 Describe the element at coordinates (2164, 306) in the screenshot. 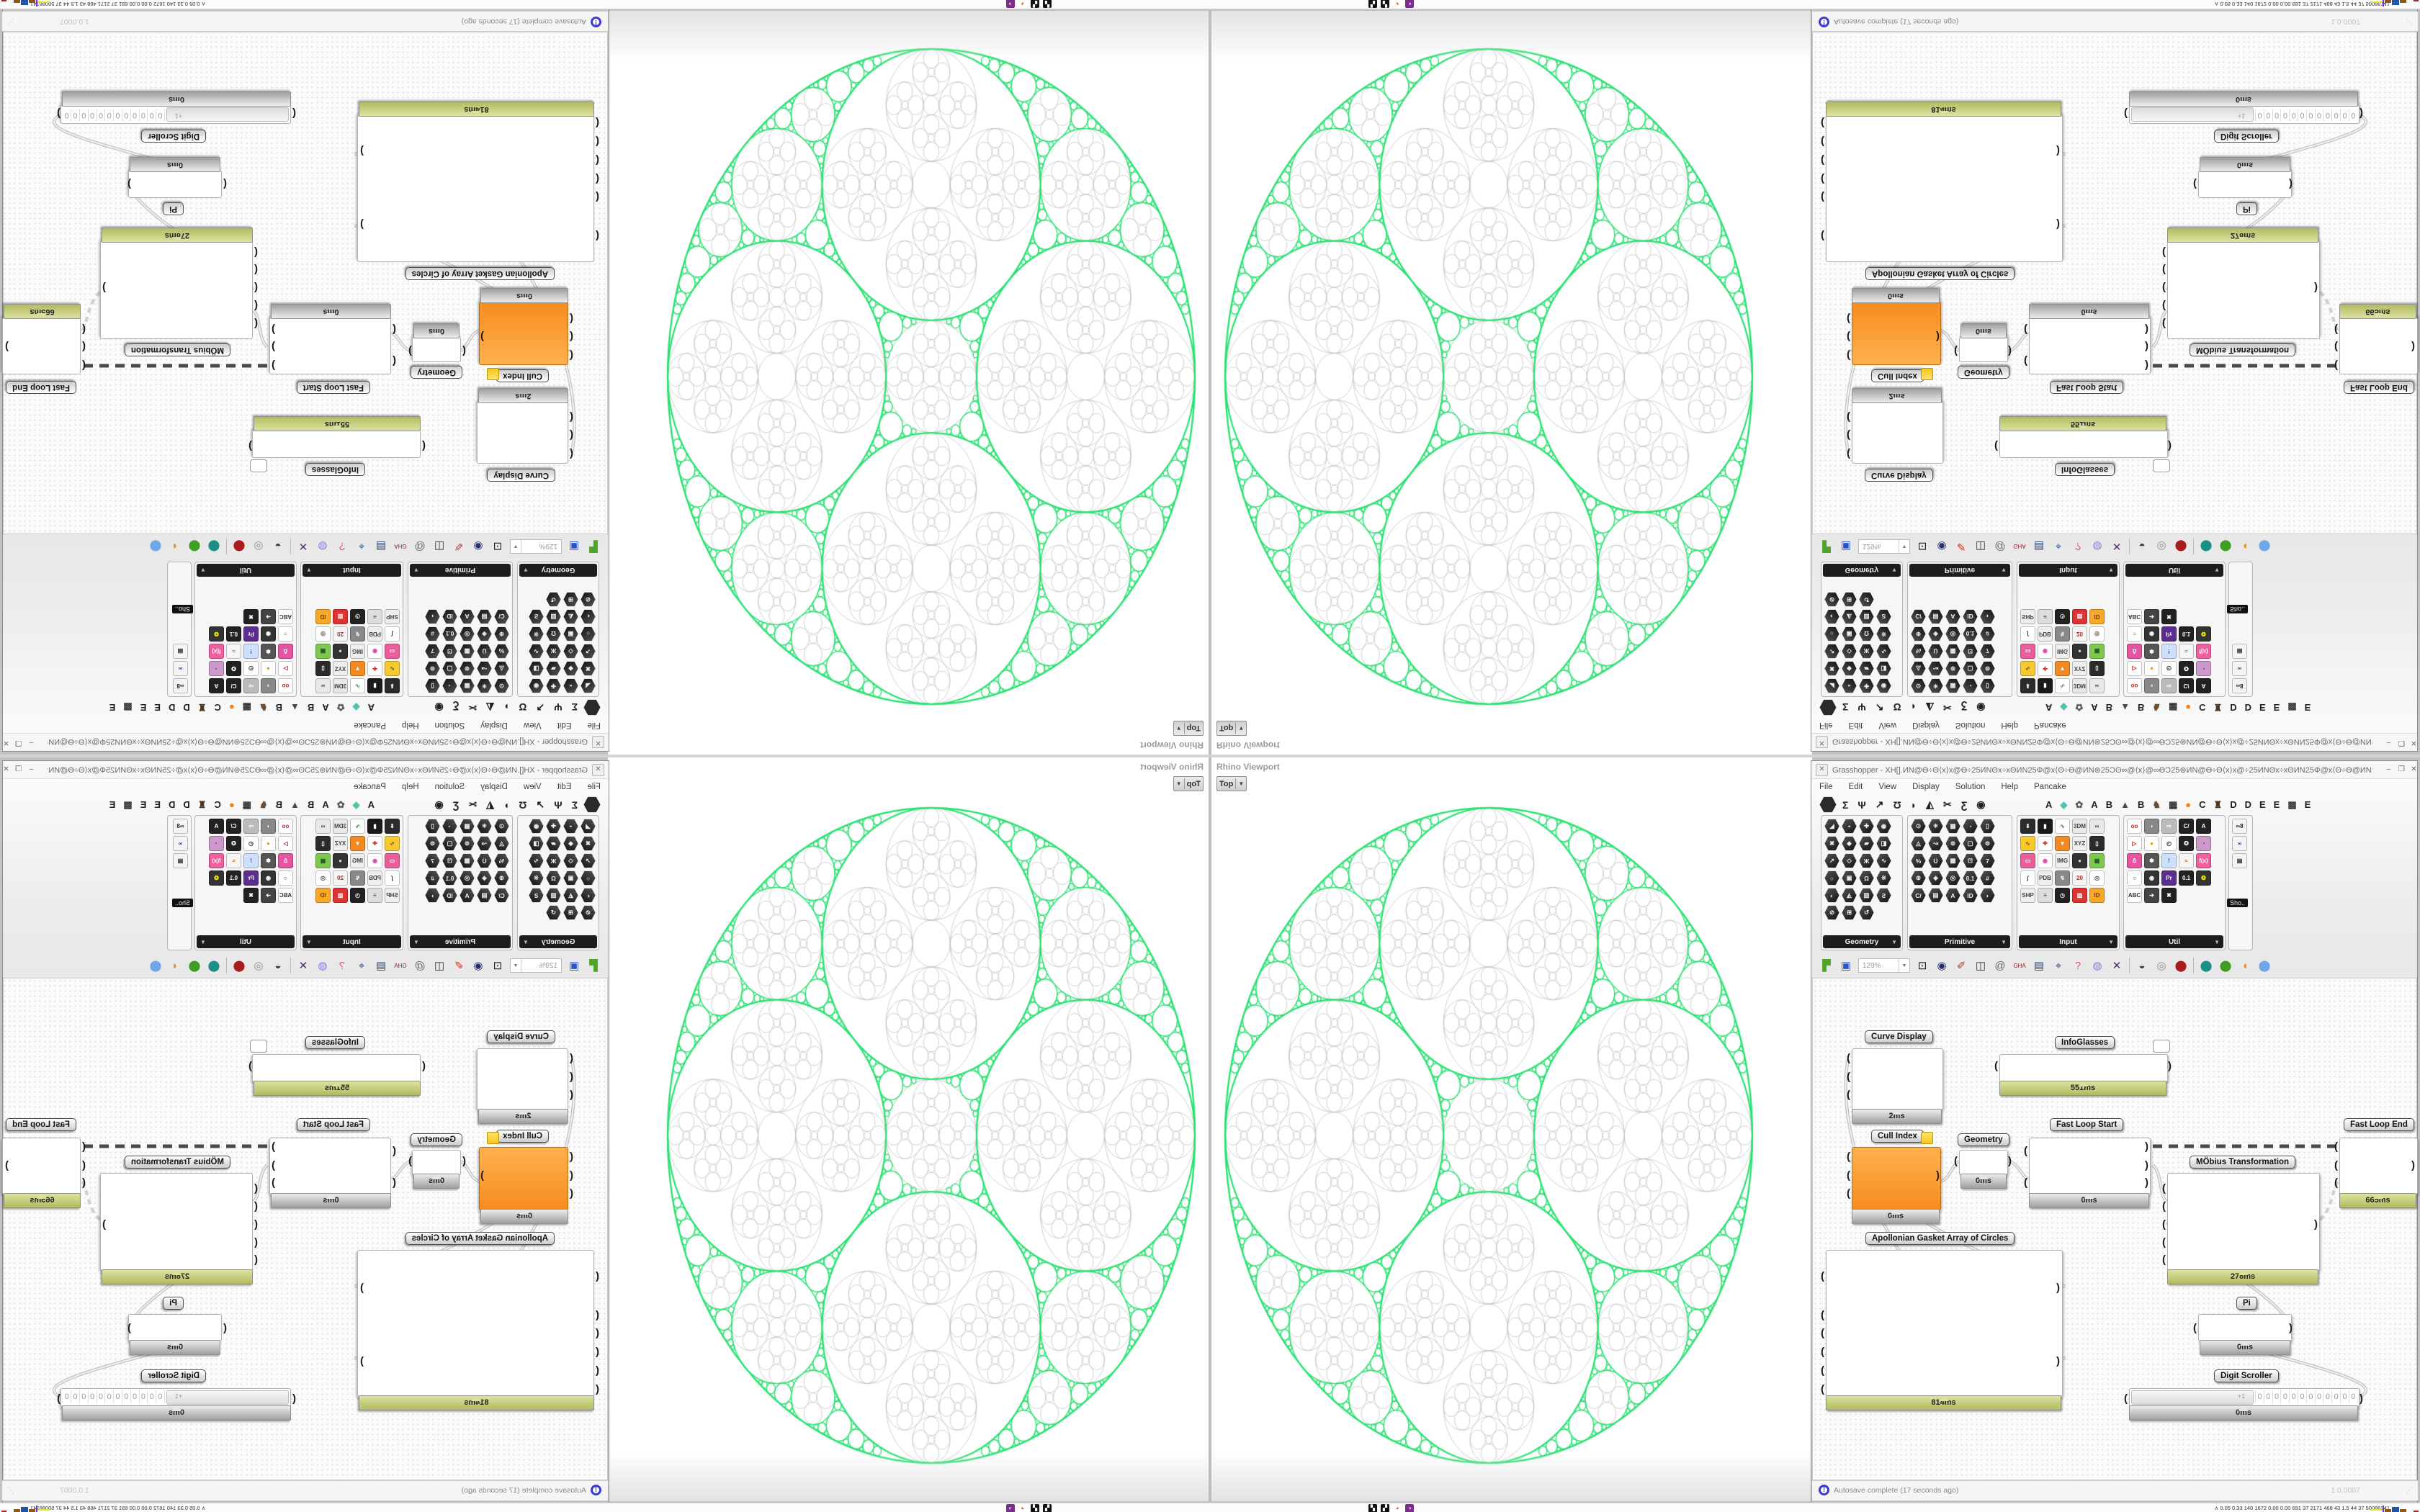

I see `input-circle-stub: (` at that location.